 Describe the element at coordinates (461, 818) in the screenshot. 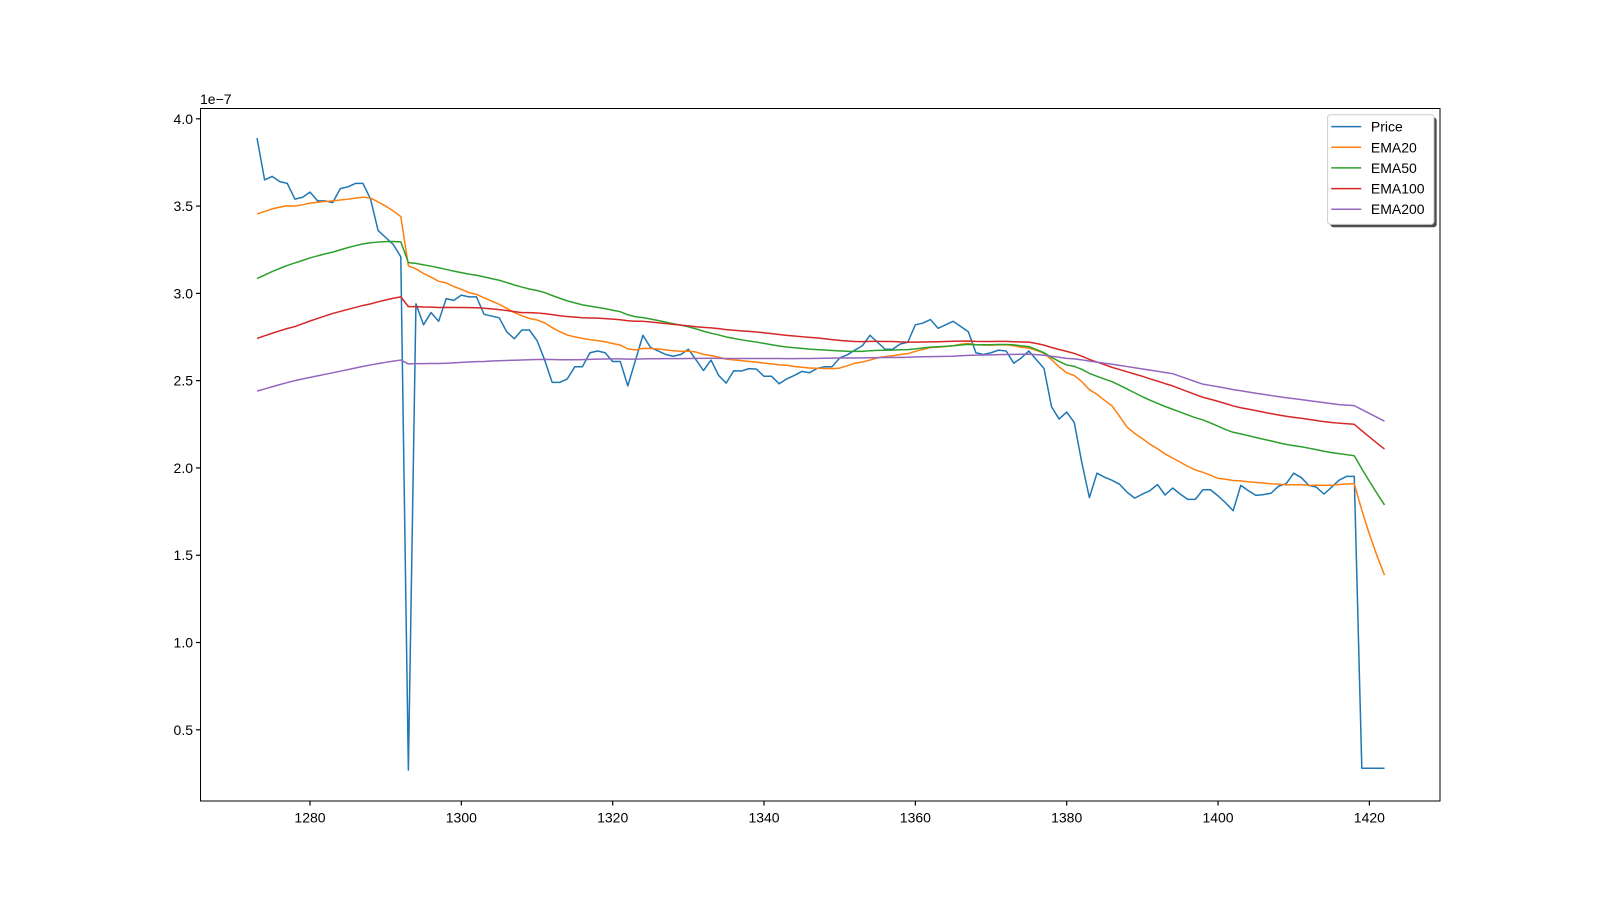

I see `svg-text: 1300` at that location.